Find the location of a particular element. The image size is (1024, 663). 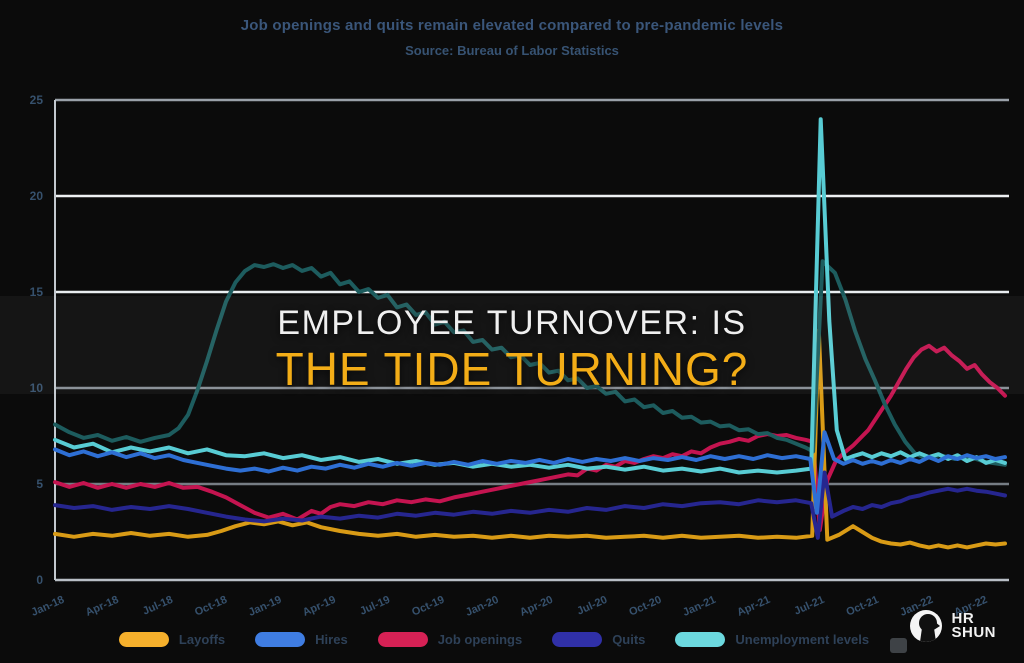

series-line-hires is located at coordinates (530, 472).